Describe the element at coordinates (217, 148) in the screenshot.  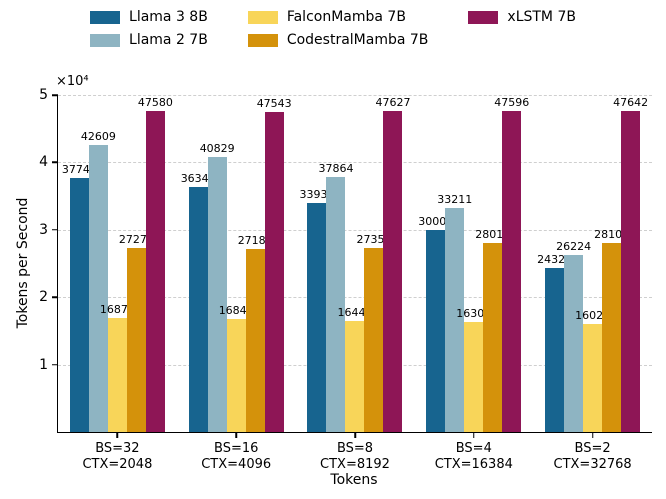
I see `bar-value-label: 40829` at that location.